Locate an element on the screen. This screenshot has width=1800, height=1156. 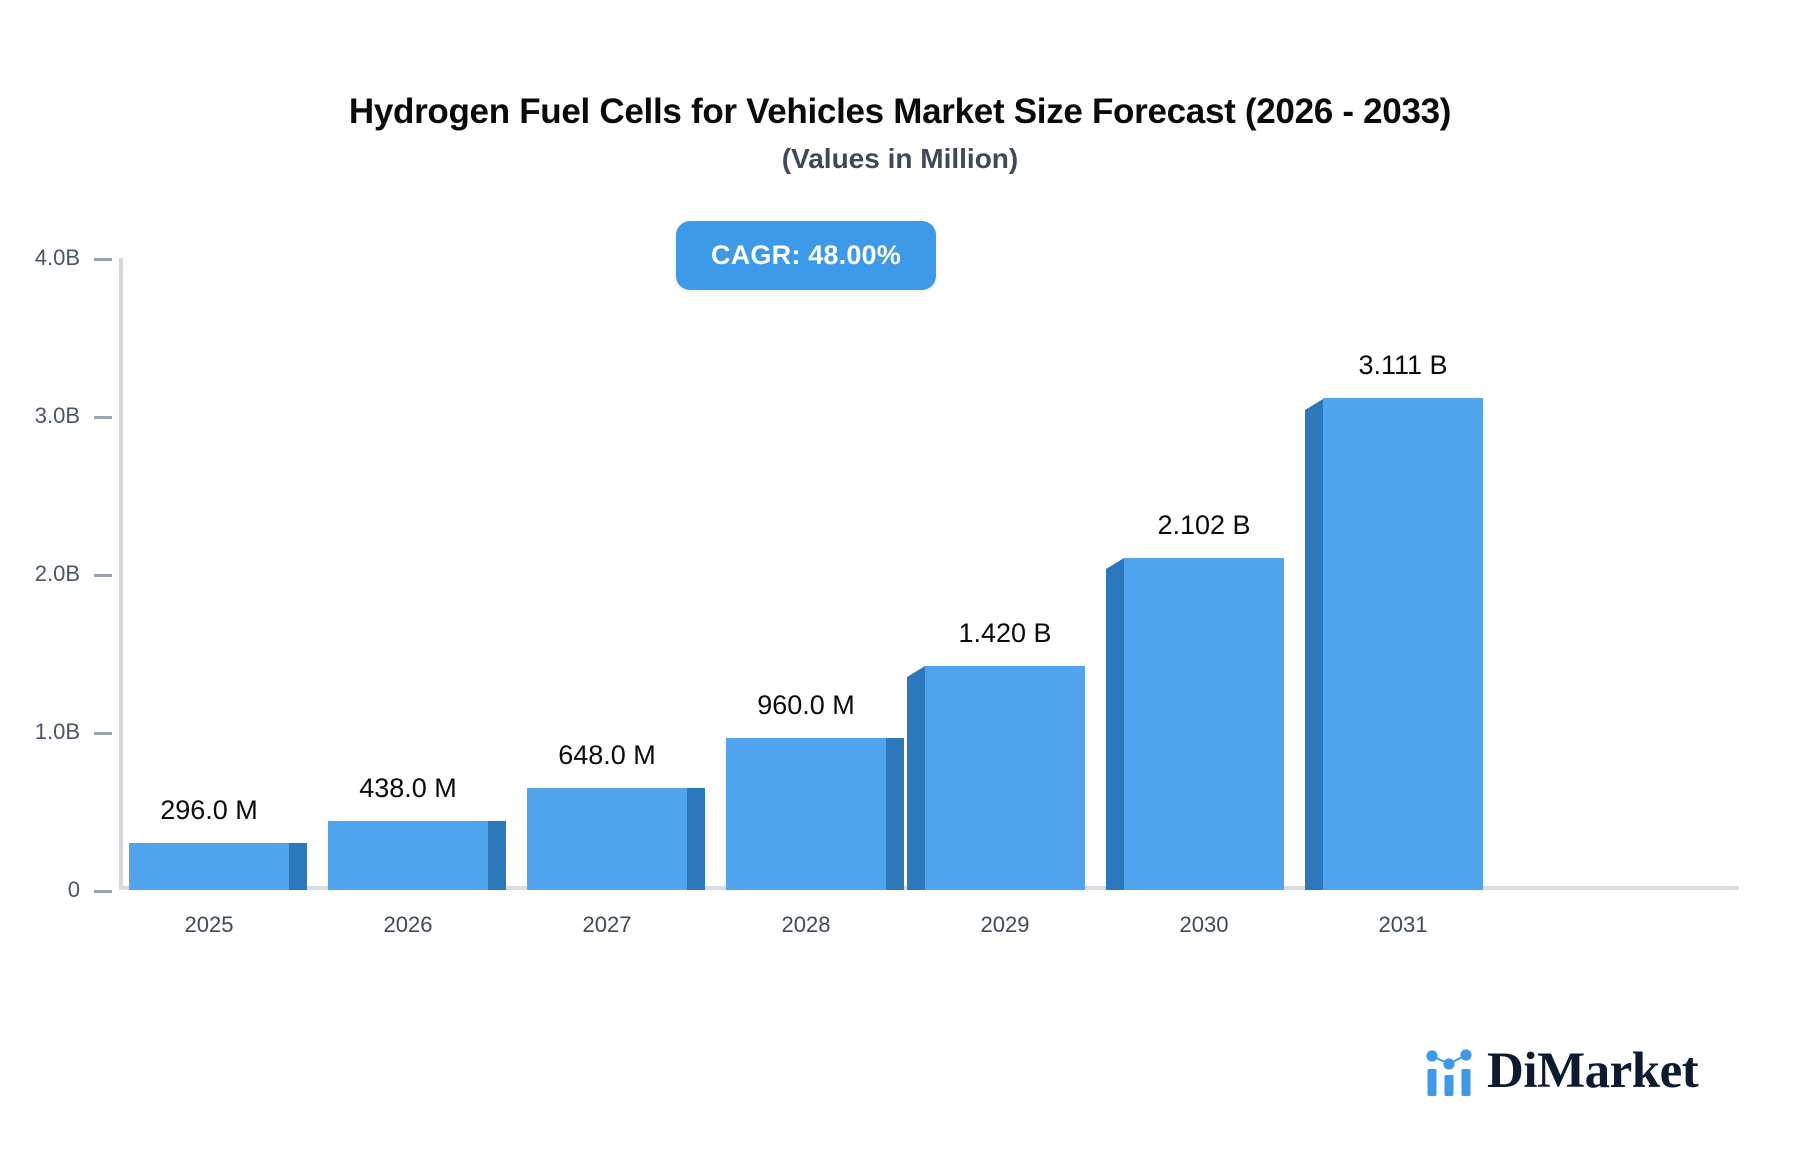
bar-2026 is located at coordinates (417, 855).